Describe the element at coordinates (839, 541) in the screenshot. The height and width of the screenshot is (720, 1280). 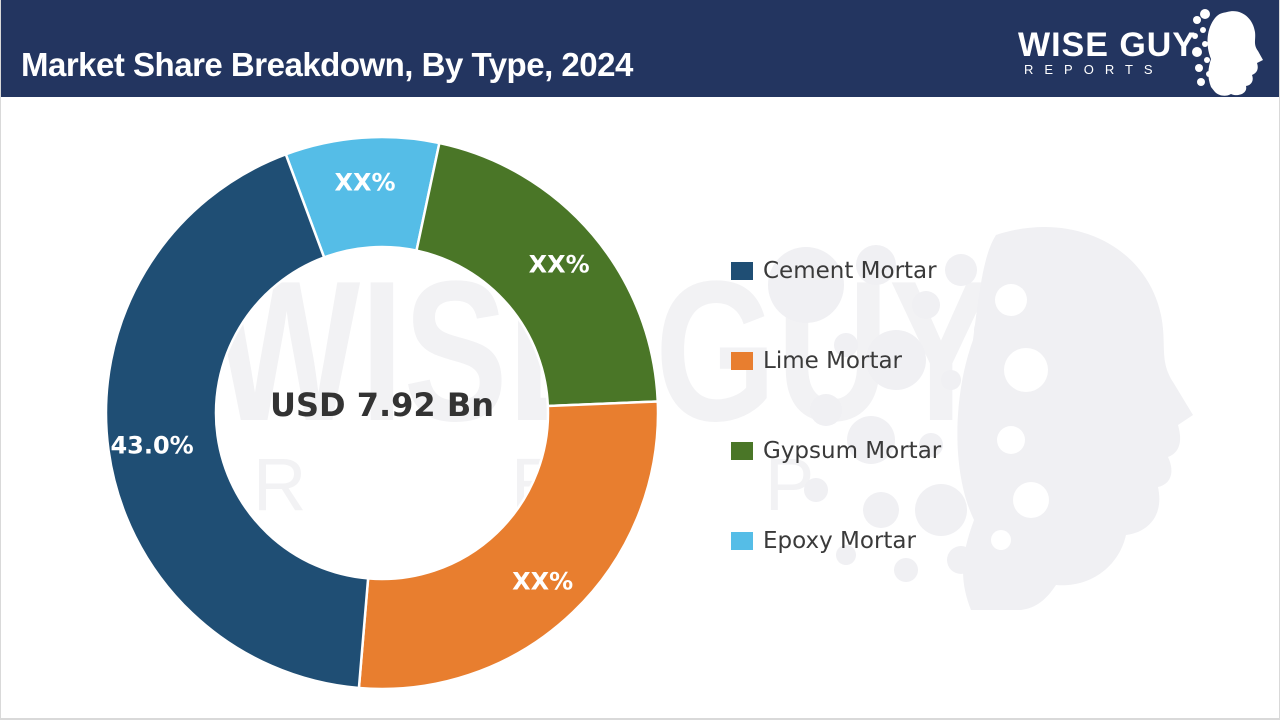
I see `legend-label: Epoxy Mortar` at that location.